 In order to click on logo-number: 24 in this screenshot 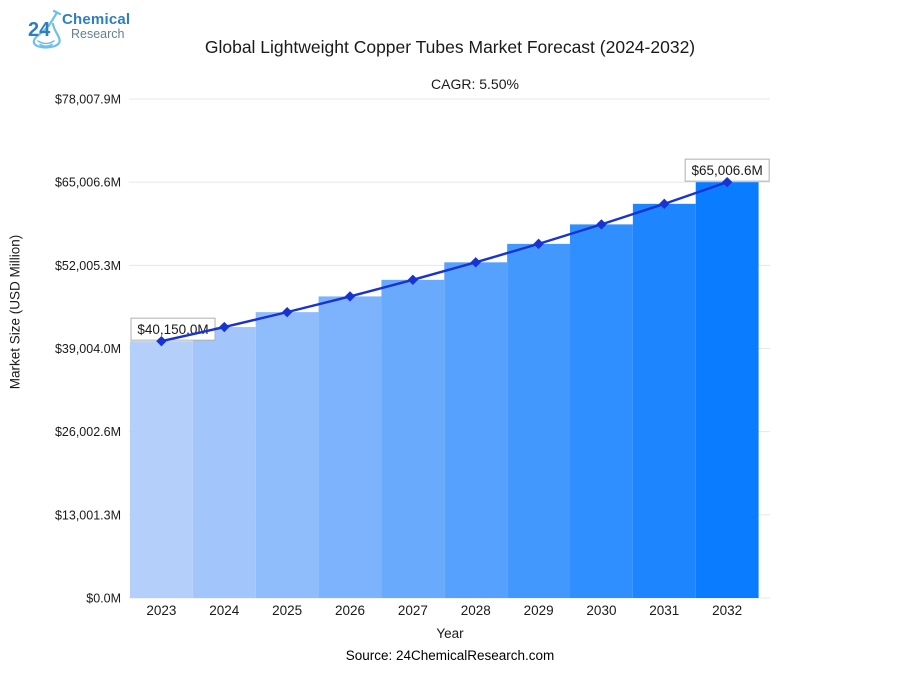, I will do `click(39, 30)`.